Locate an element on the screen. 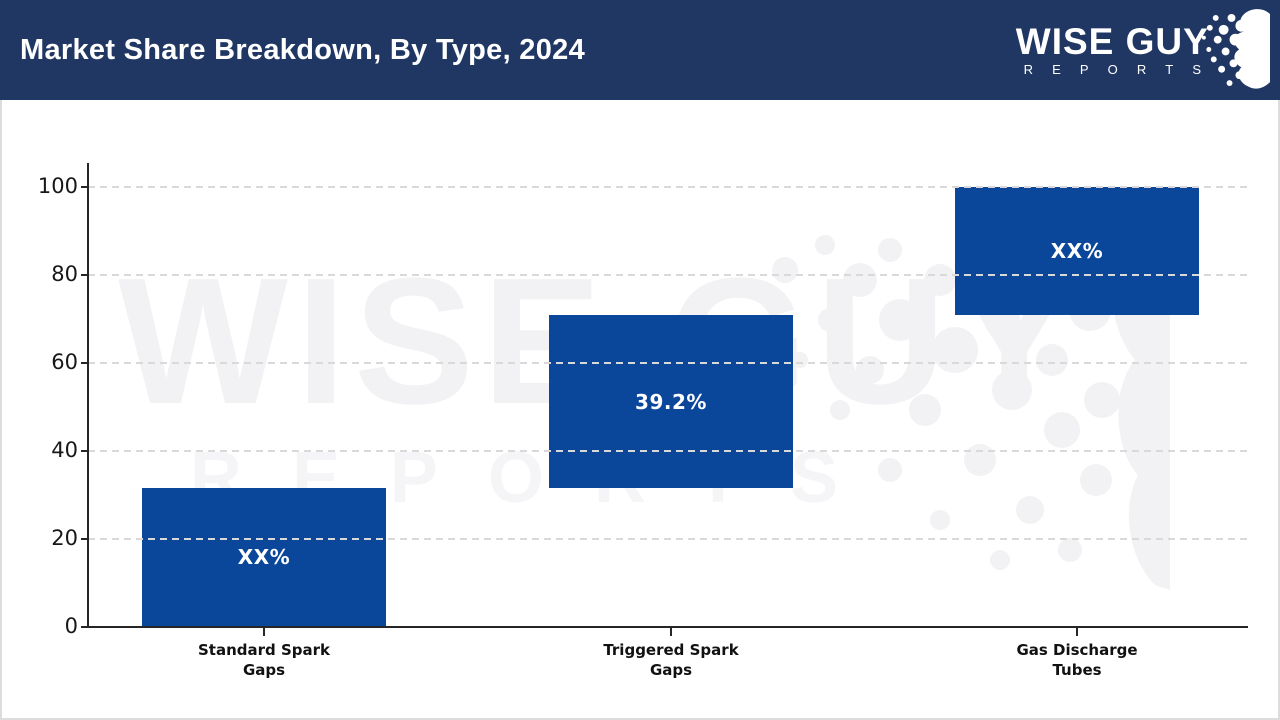 The height and width of the screenshot is (720, 1280). y-axis-tick-label: 40 is located at coordinates (64, 450).